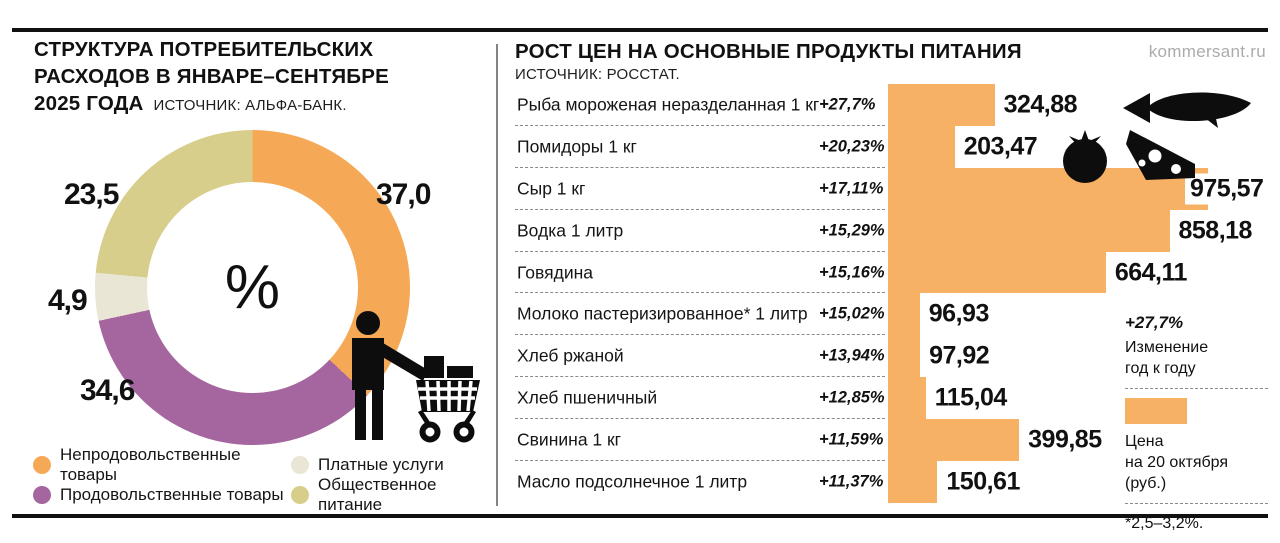 This screenshot has height=543, width=1280. What do you see at coordinates (1227, 189) in the screenshot?
I see `price-value: 975,57` at bounding box center [1227, 189].